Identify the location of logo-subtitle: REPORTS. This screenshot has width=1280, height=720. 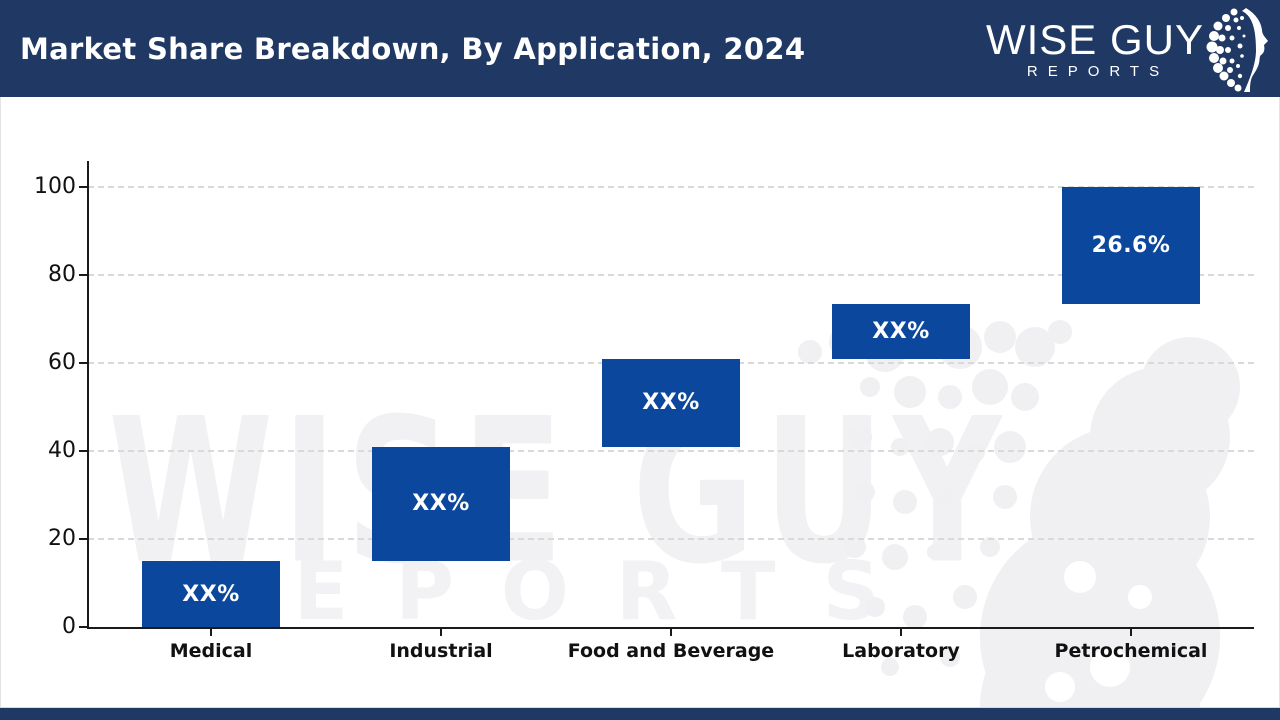
(1098, 72).